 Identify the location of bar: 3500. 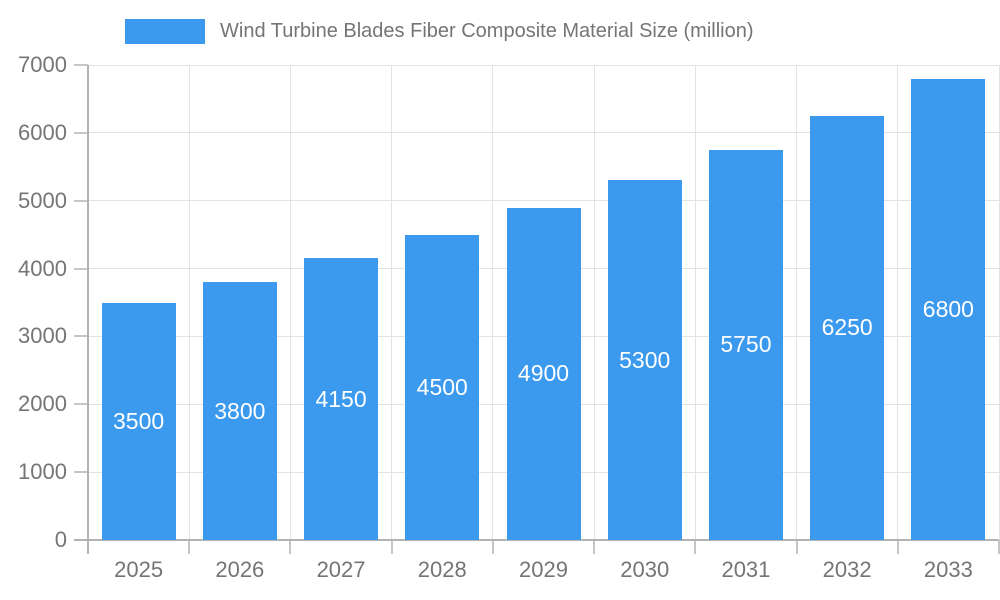
(138, 421).